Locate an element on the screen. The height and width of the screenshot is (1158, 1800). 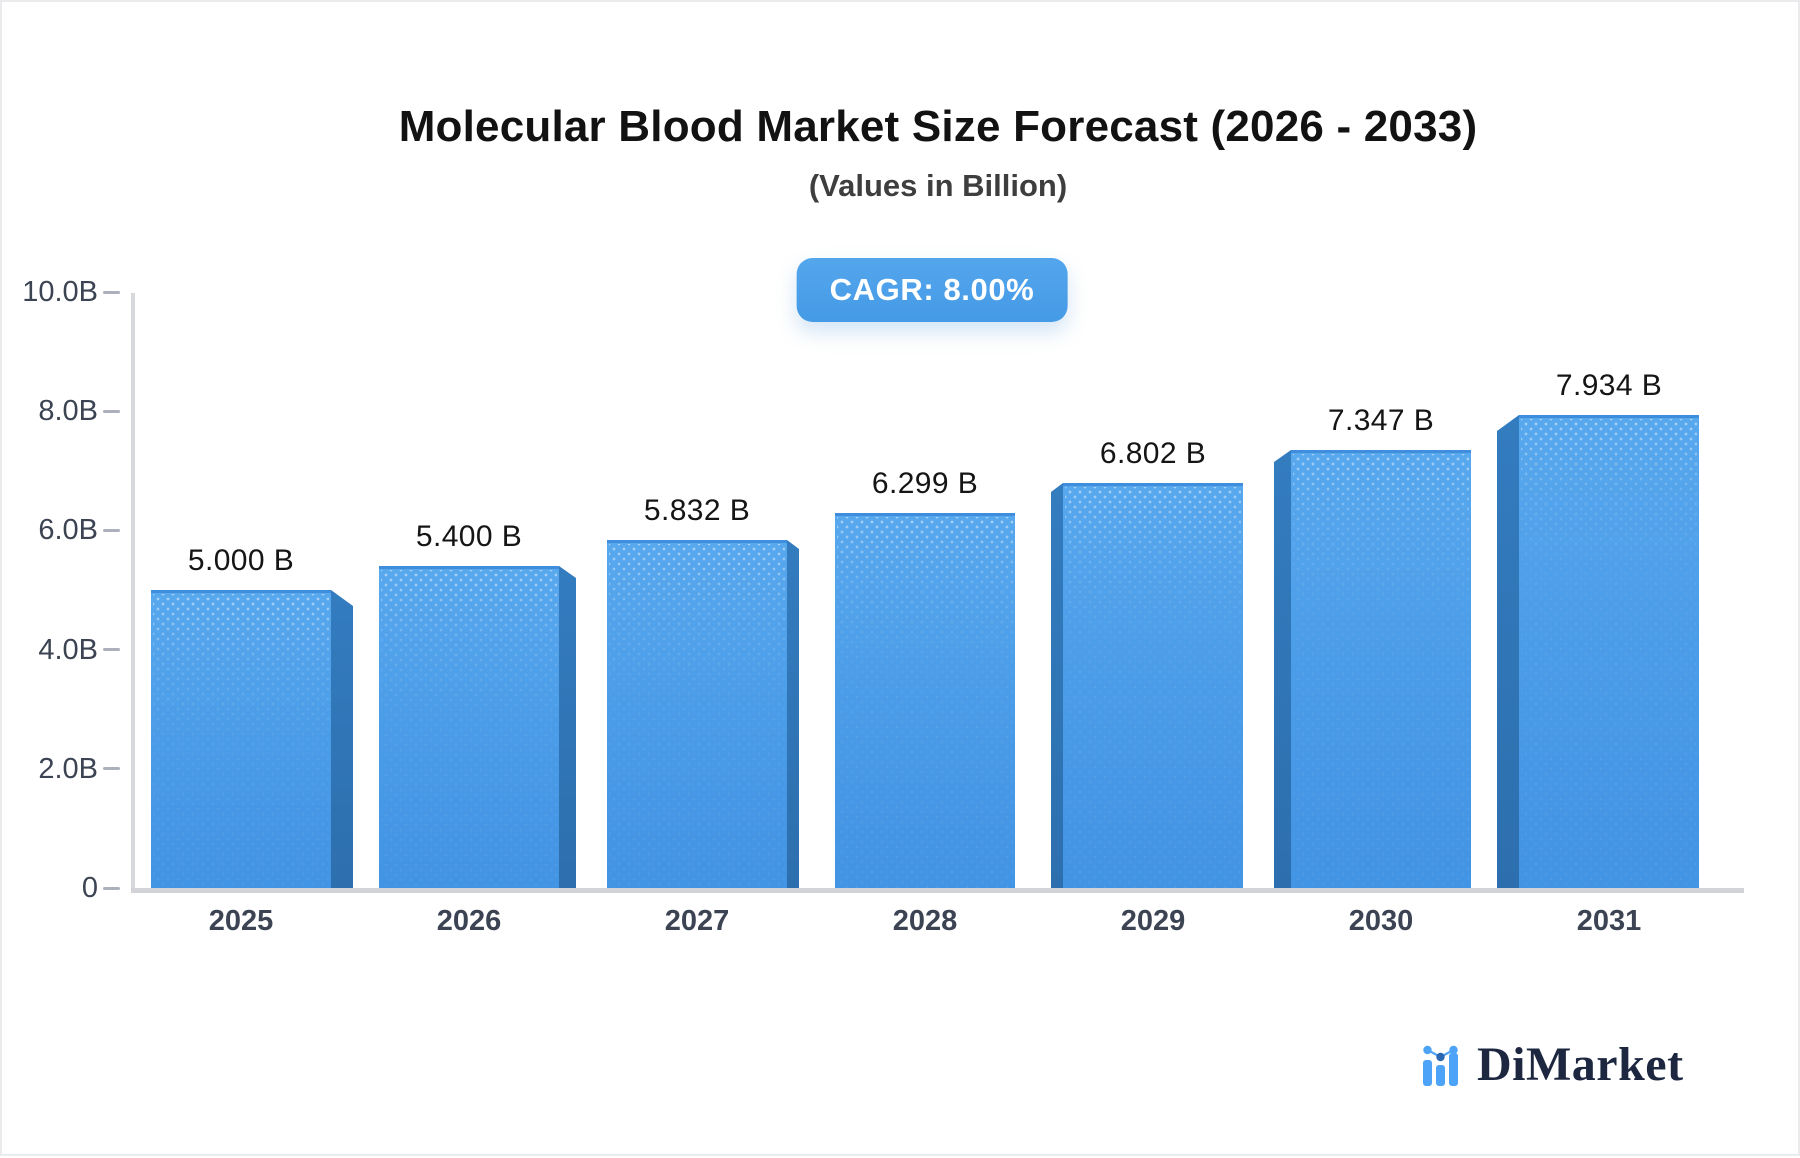
bar-2025 is located at coordinates (241, 739).